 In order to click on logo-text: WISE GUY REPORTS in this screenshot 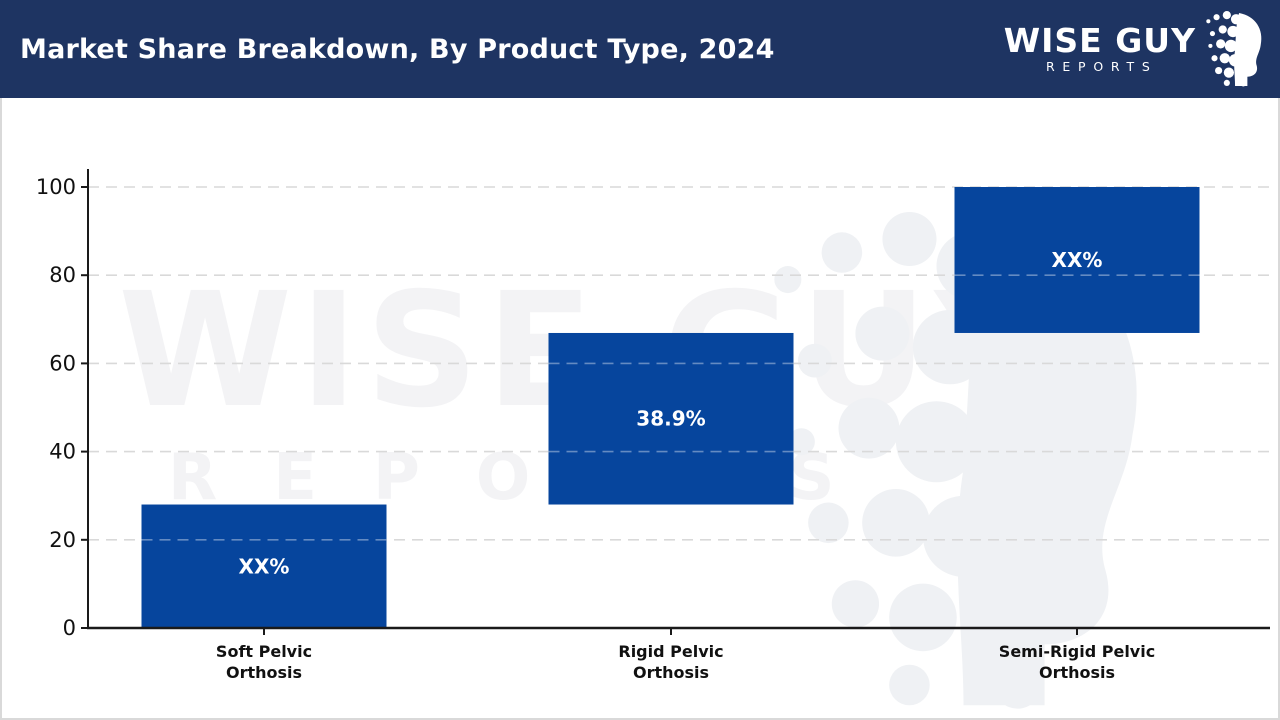, I will do `click(1100, 49)`.